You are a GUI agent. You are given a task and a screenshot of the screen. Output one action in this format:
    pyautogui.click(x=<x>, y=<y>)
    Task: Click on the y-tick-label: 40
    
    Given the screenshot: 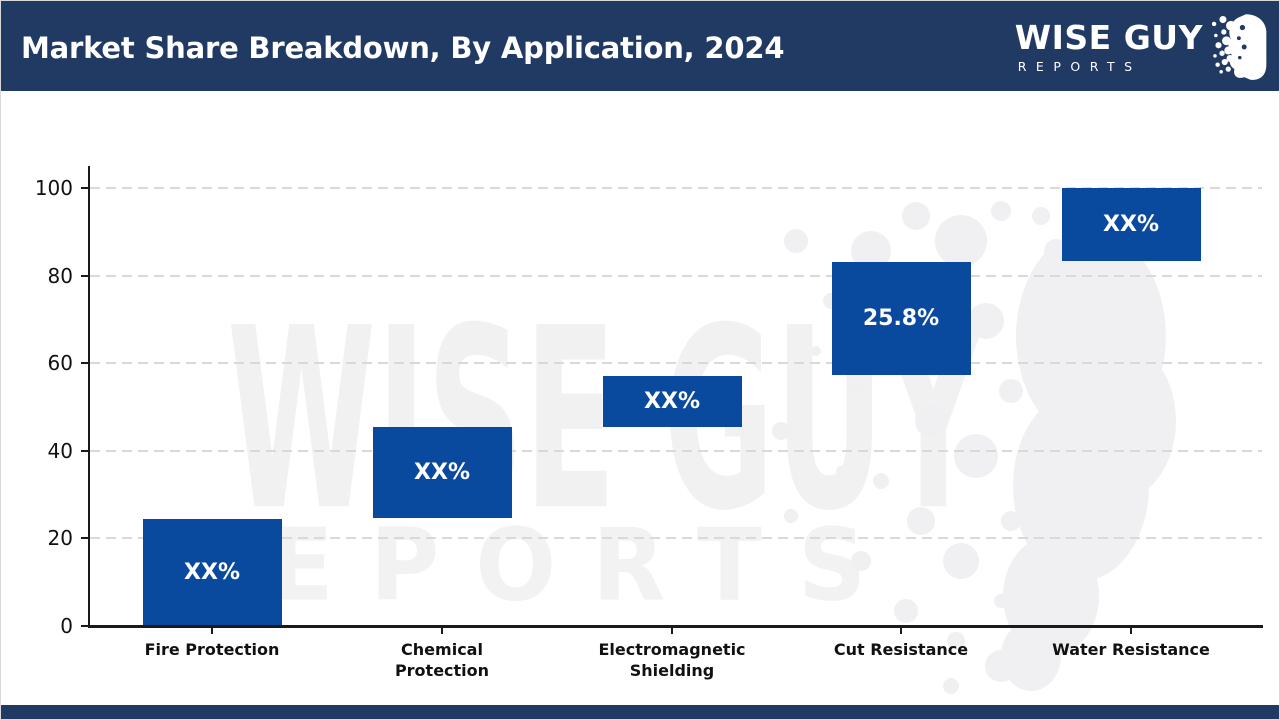 What is the action you would take?
    pyautogui.click(x=60, y=450)
    